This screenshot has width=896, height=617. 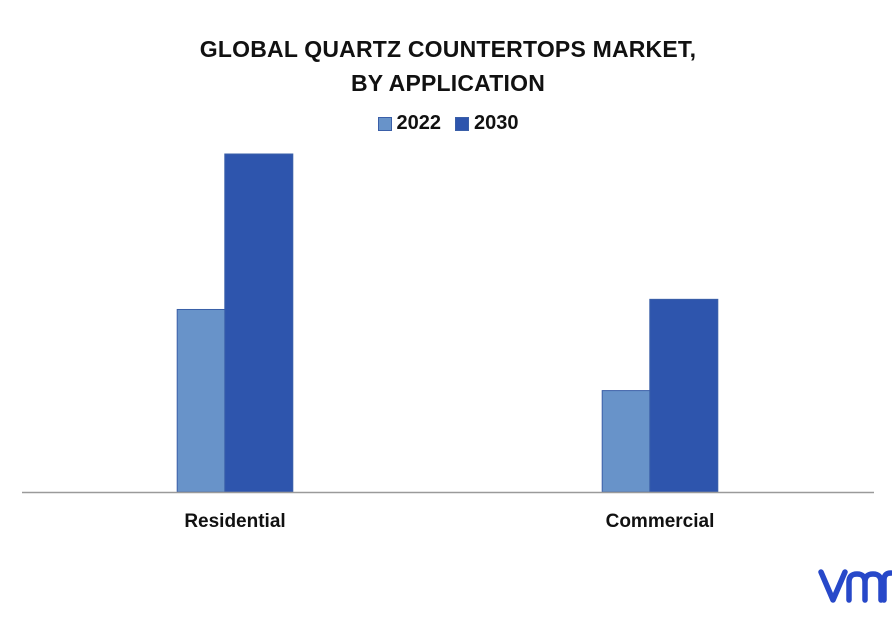 I want to click on legend-item-2022: 2022, so click(x=409, y=123).